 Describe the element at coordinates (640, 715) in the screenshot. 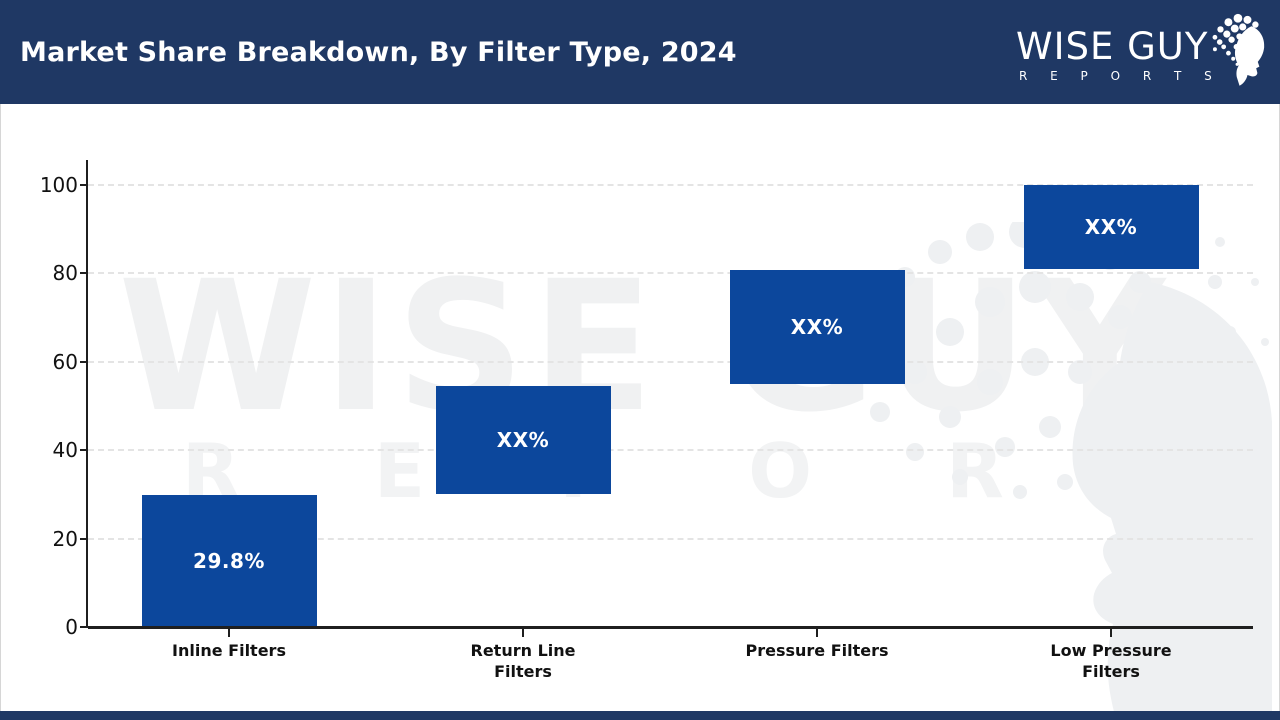

I see `footer-bar` at that location.